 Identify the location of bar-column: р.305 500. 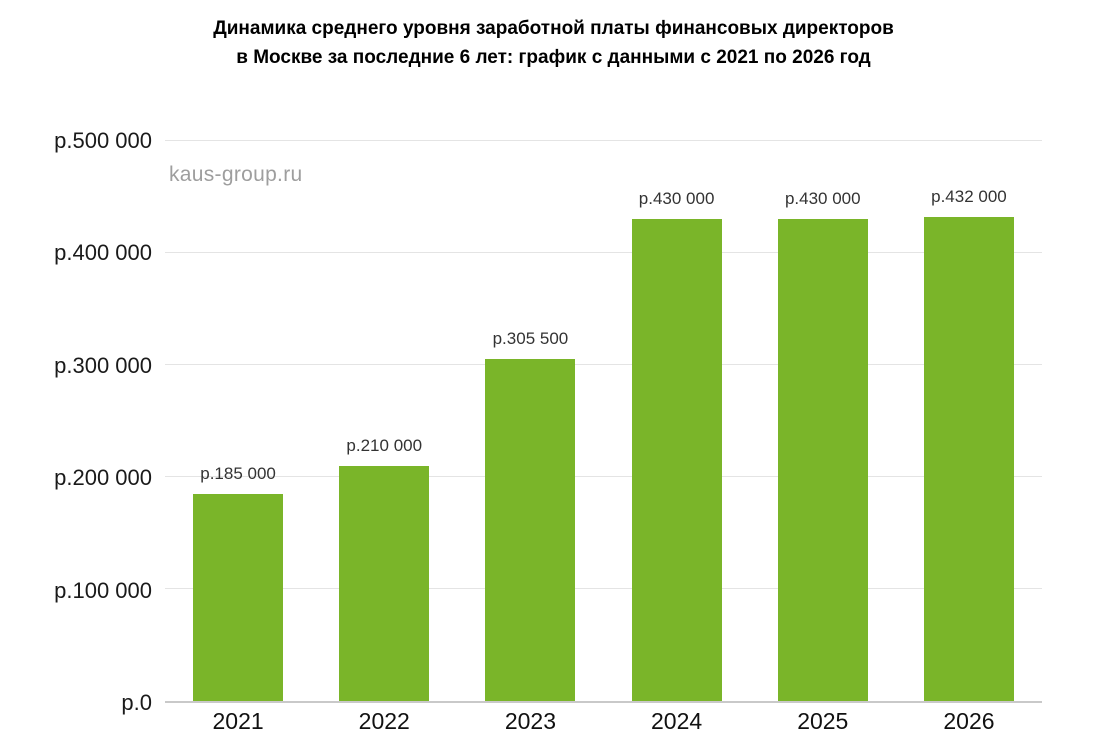
(530, 421).